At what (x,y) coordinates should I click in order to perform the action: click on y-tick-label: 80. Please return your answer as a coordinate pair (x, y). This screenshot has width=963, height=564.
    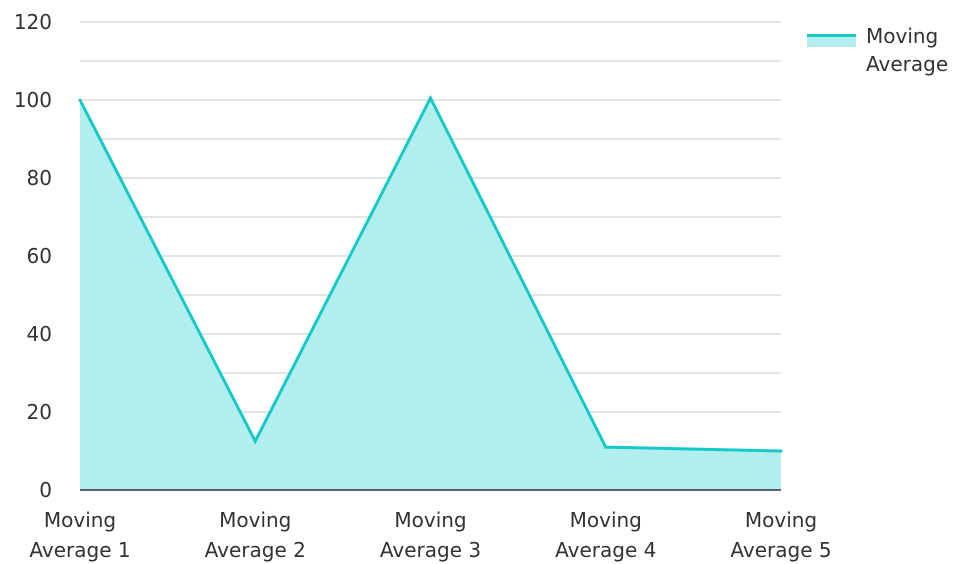
    Looking at the image, I should click on (39, 178).